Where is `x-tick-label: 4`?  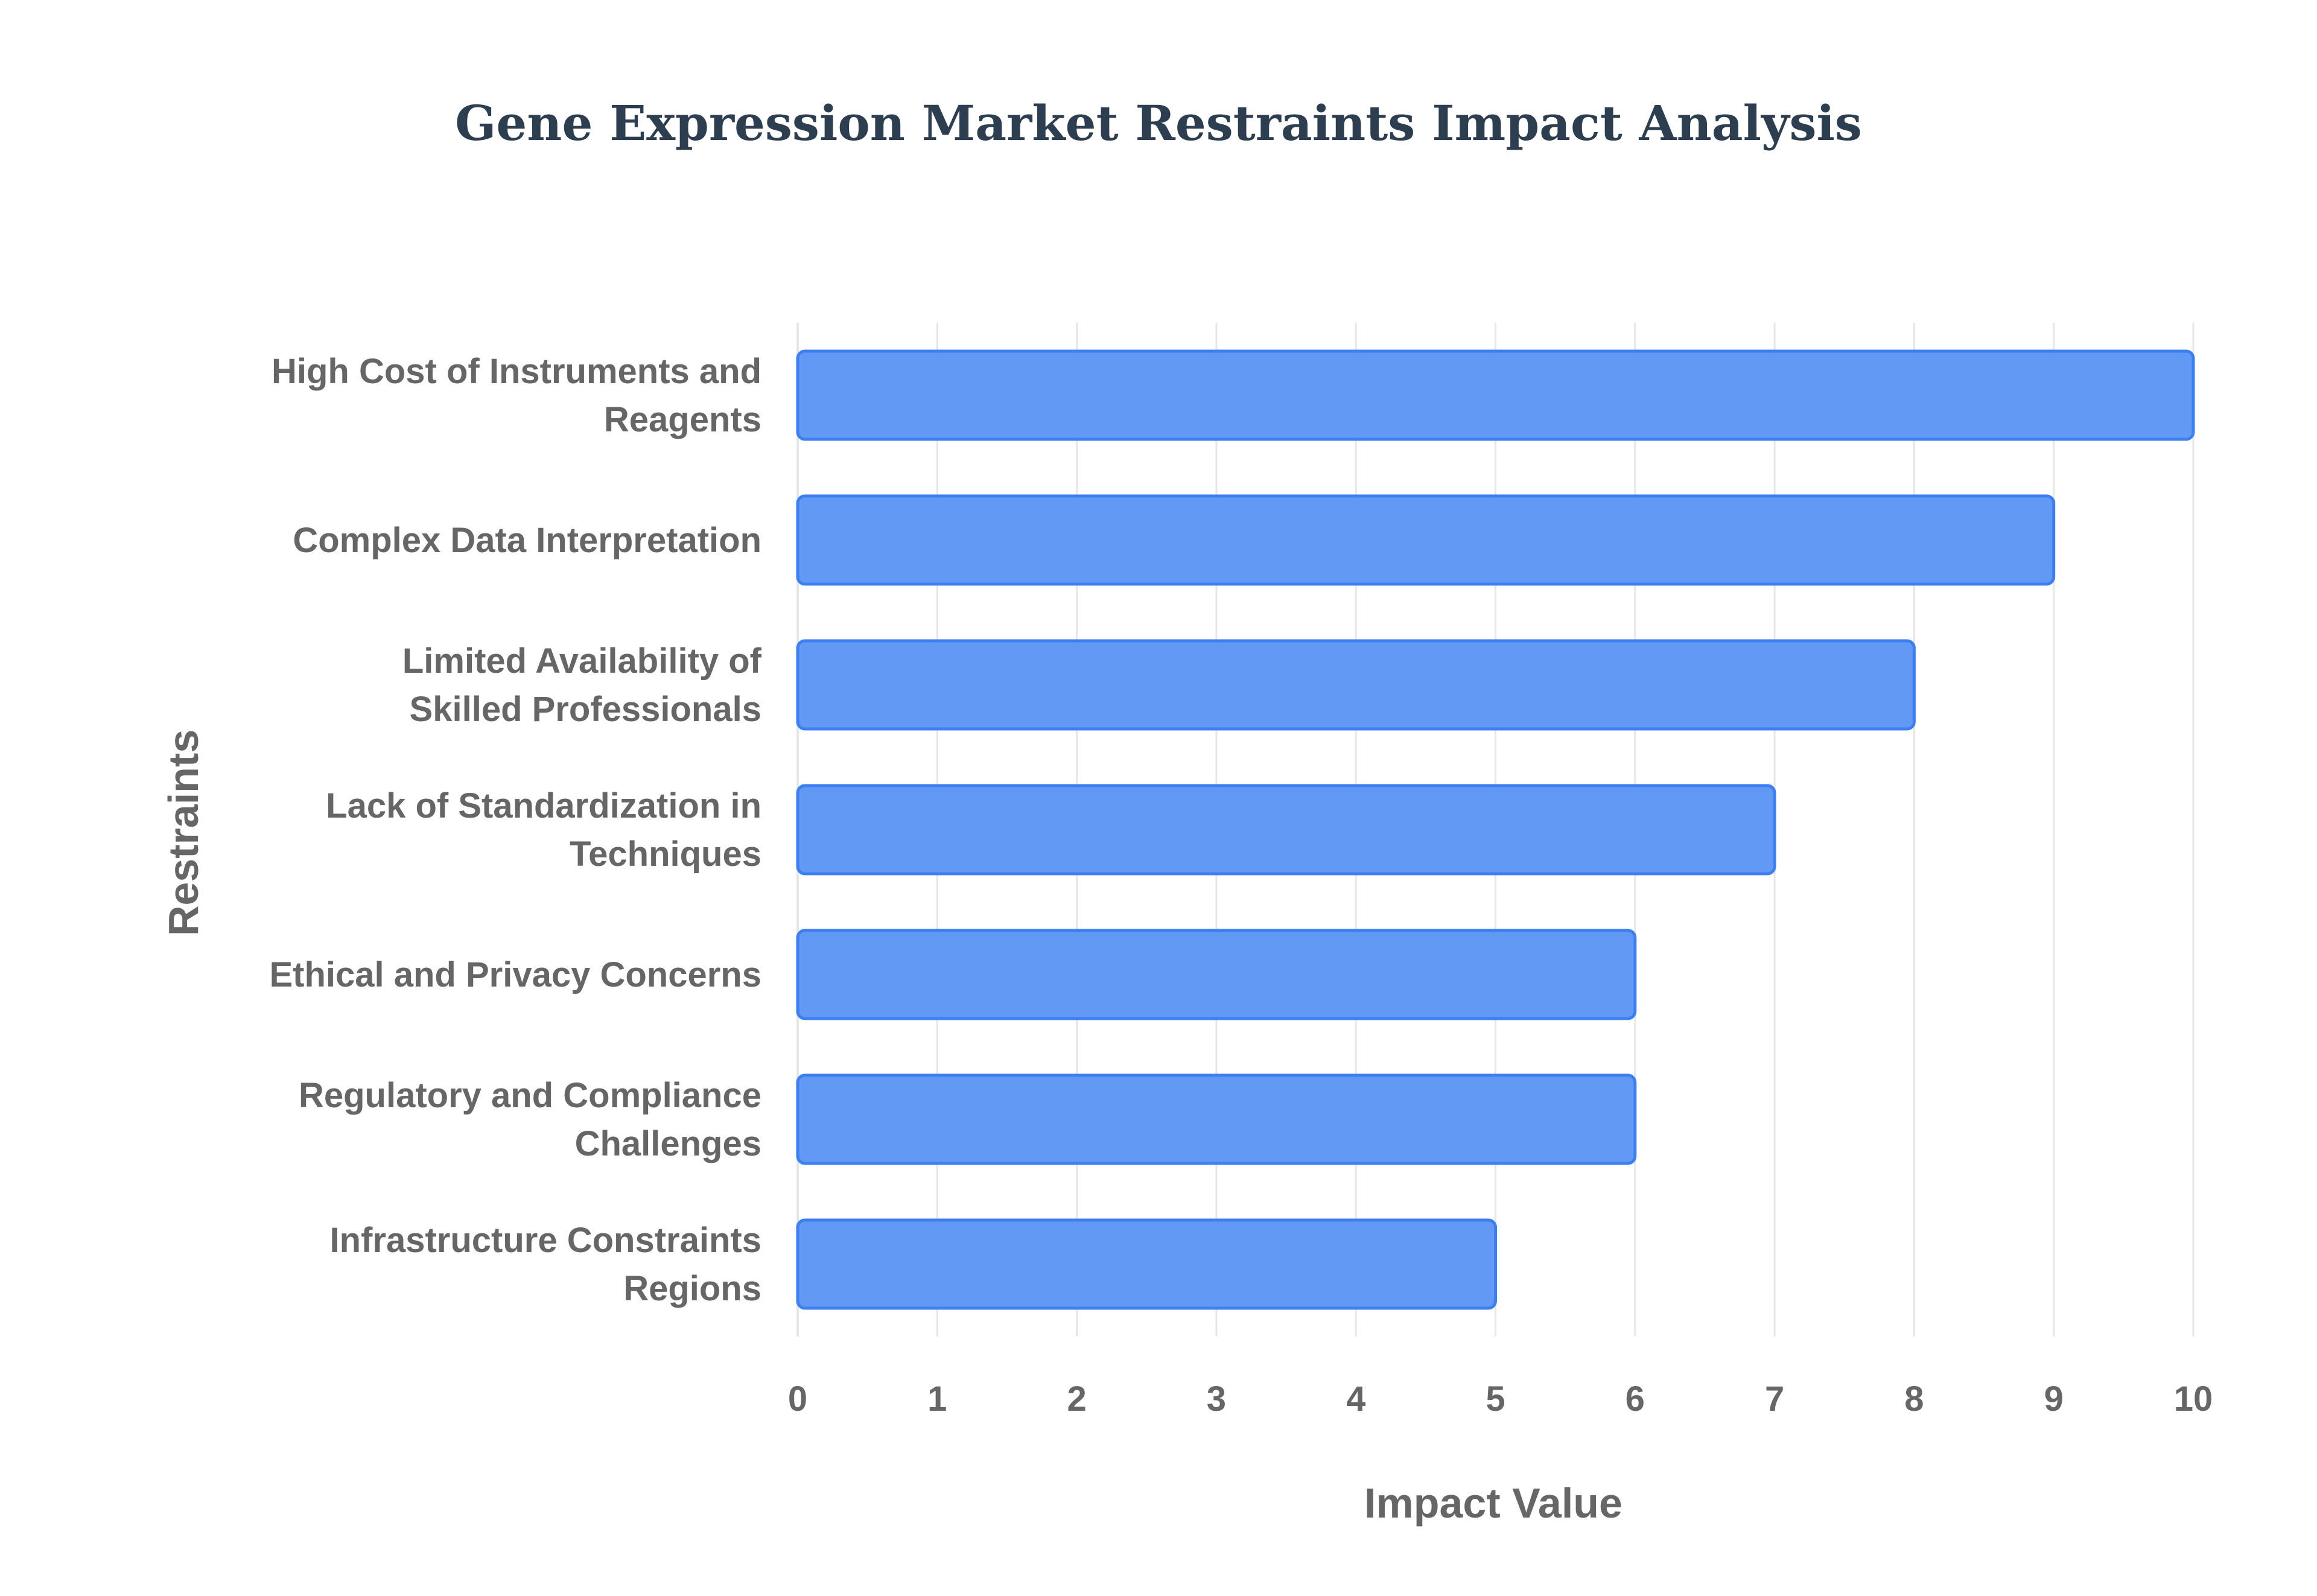 x-tick-label: 4 is located at coordinates (1355, 1399).